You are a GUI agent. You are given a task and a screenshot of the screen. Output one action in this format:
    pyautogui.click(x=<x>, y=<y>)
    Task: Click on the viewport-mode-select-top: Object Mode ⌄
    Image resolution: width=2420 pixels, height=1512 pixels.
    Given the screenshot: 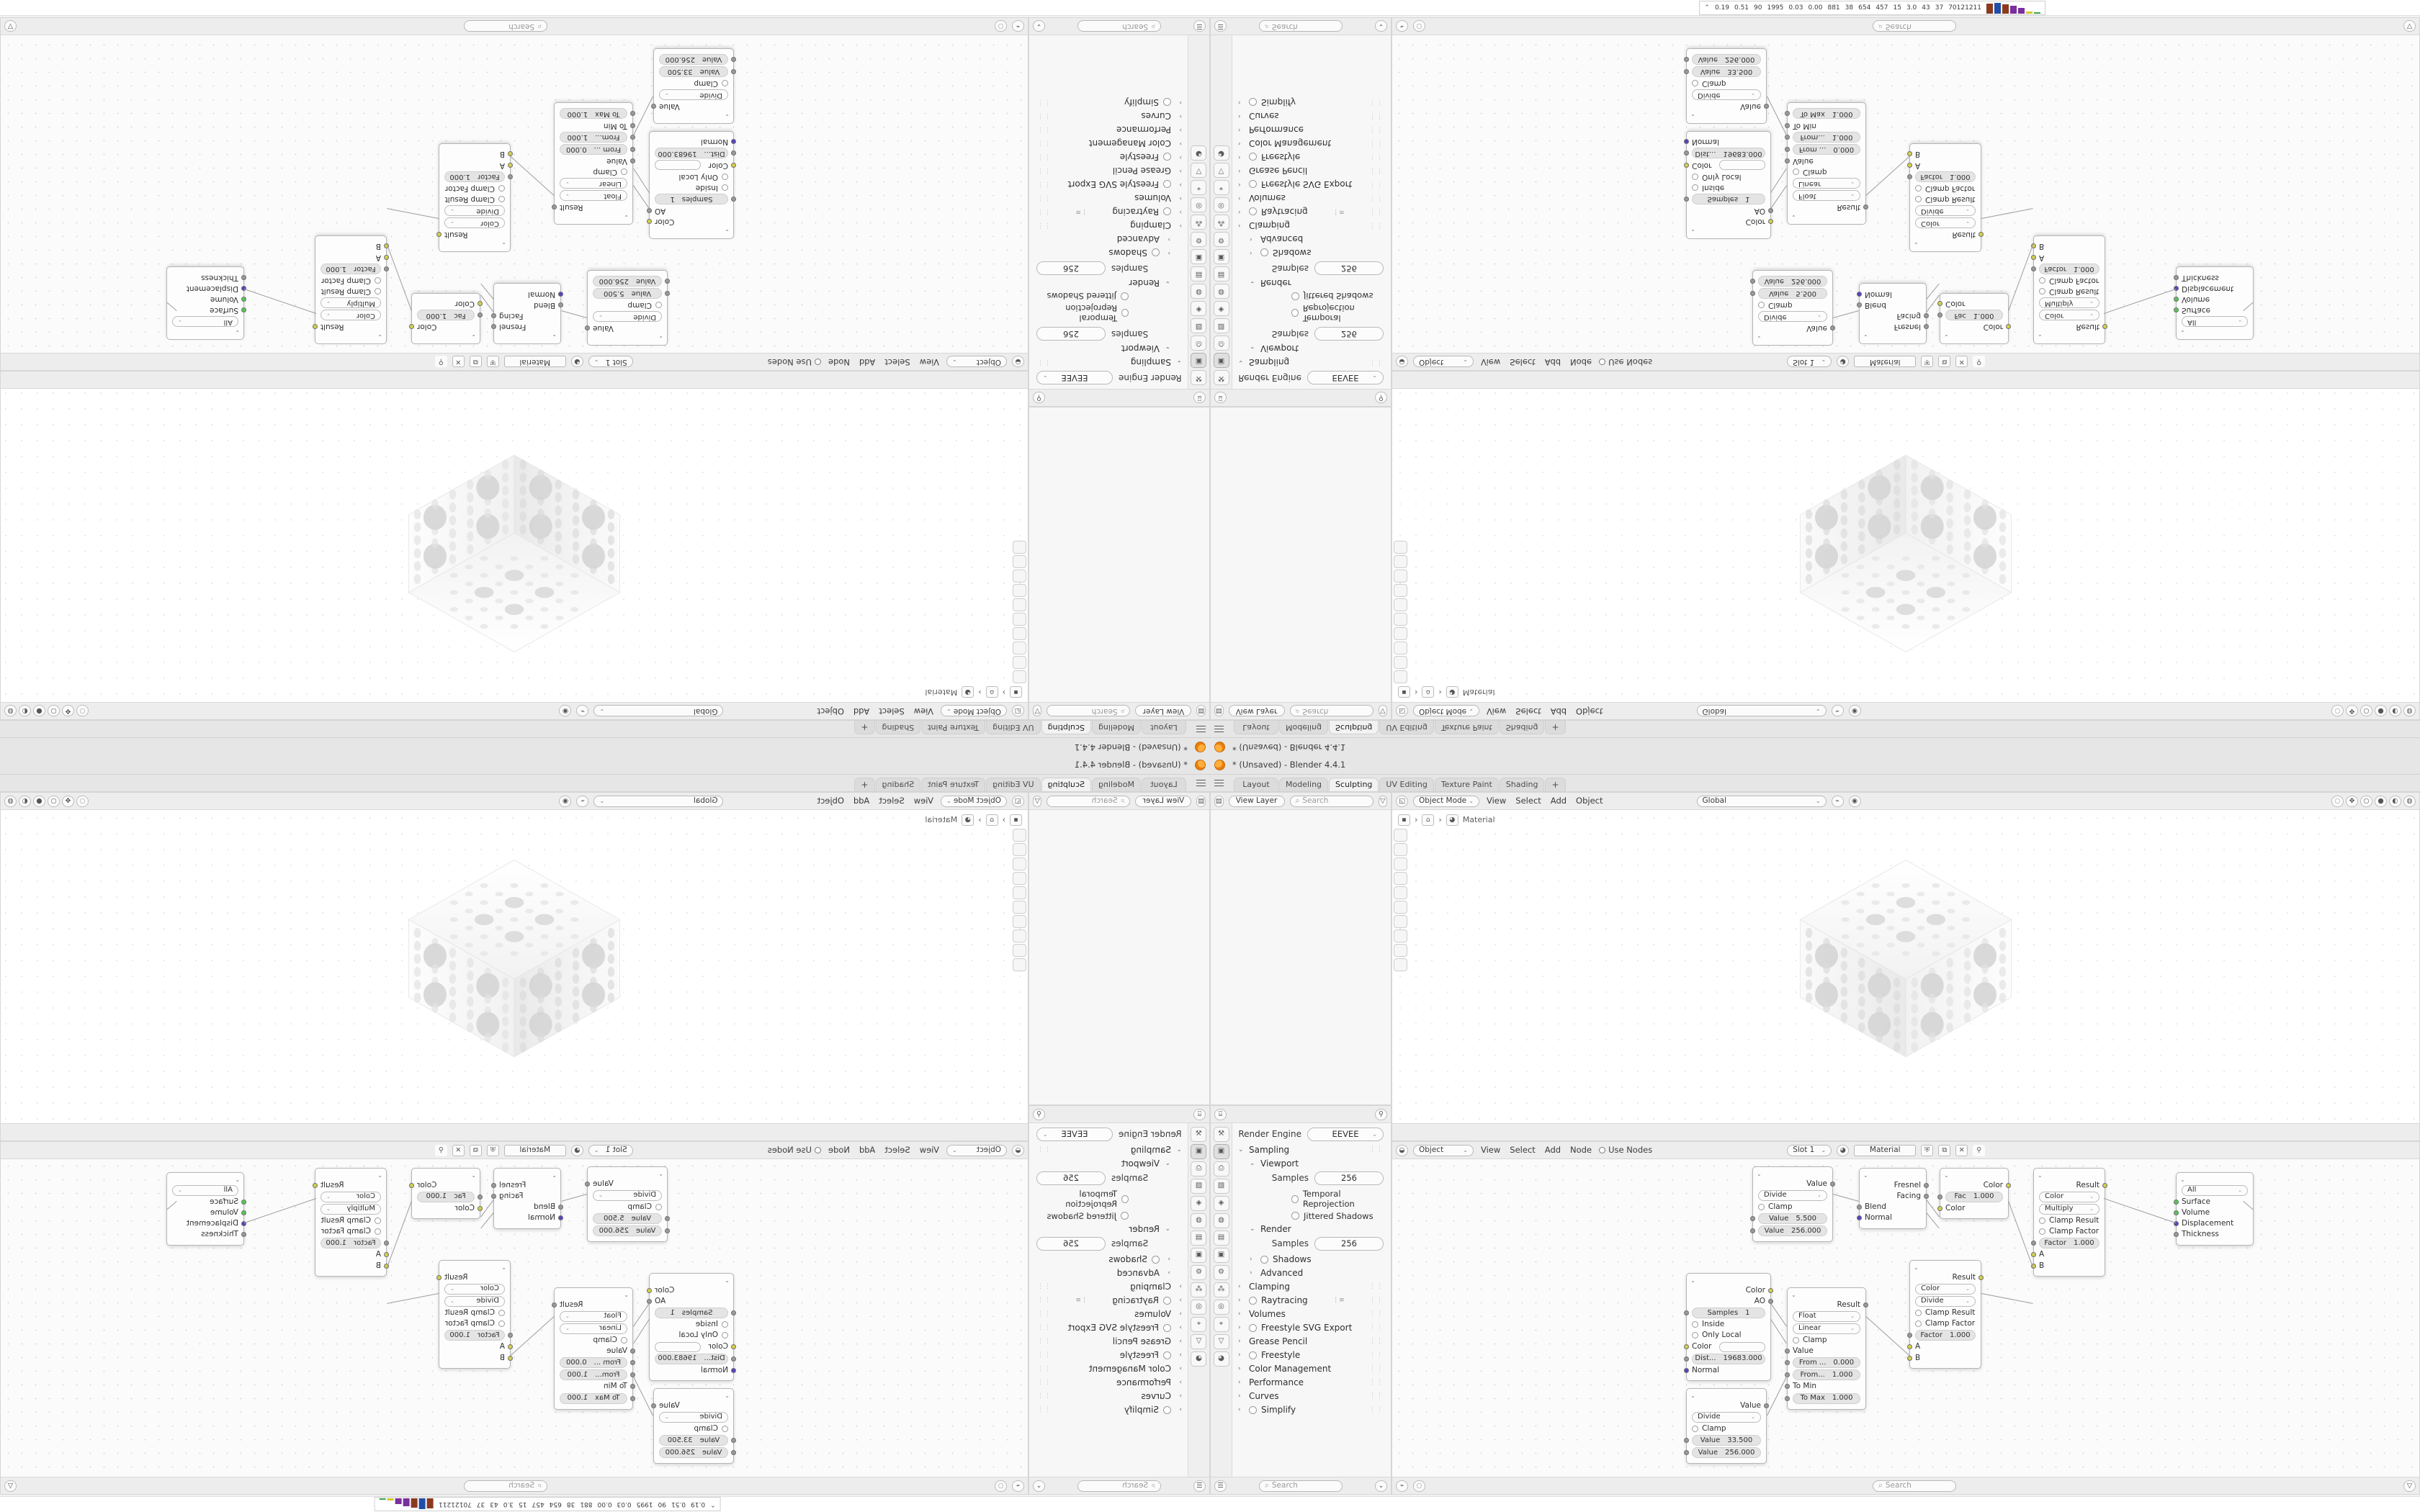 What is the action you would take?
    pyautogui.click(x=1446, y=801)
    